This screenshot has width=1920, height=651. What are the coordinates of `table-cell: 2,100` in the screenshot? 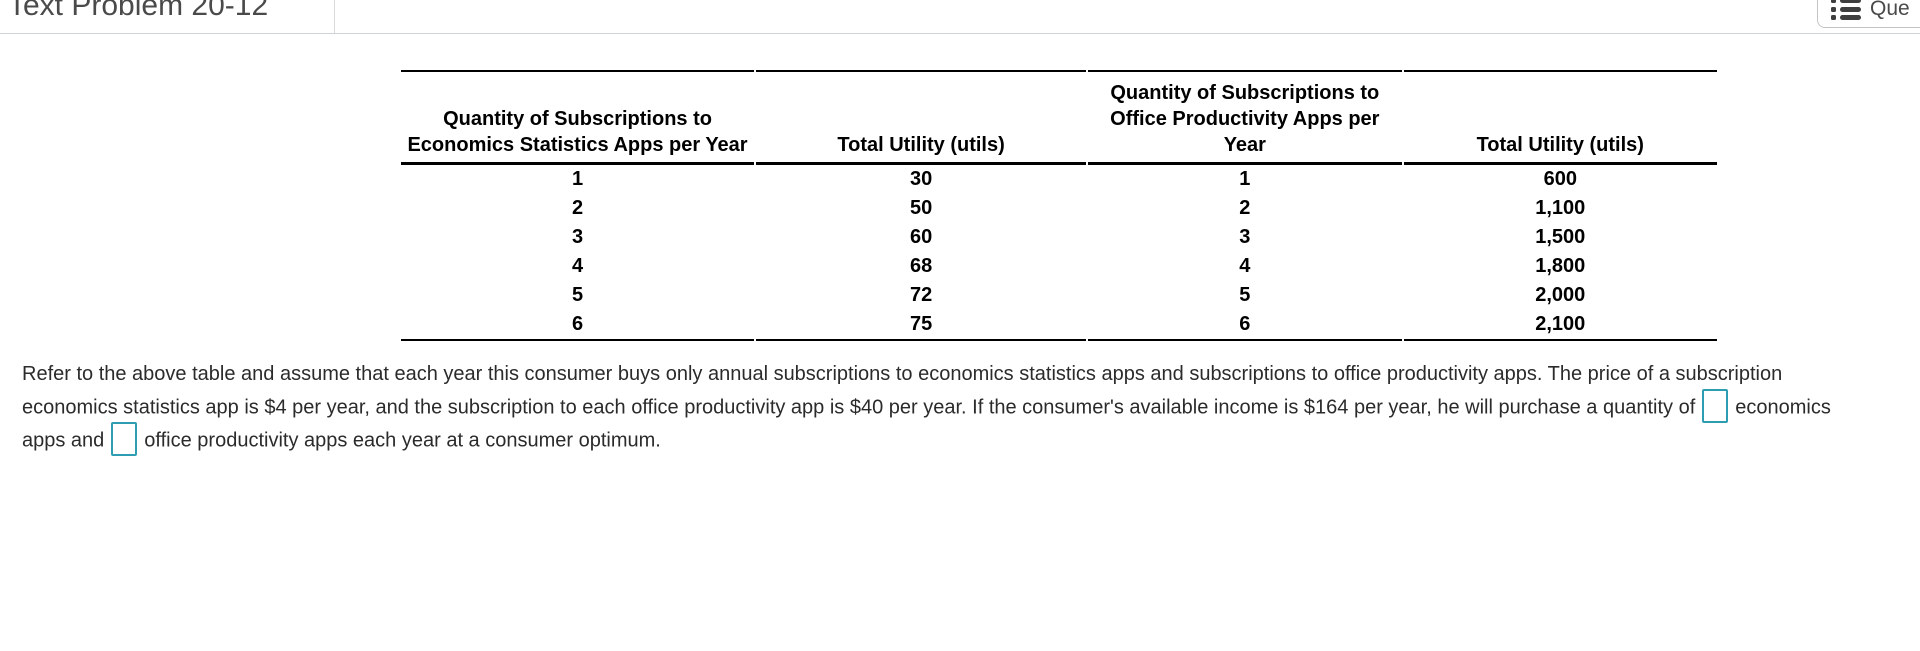 It's located at (1560, 325).